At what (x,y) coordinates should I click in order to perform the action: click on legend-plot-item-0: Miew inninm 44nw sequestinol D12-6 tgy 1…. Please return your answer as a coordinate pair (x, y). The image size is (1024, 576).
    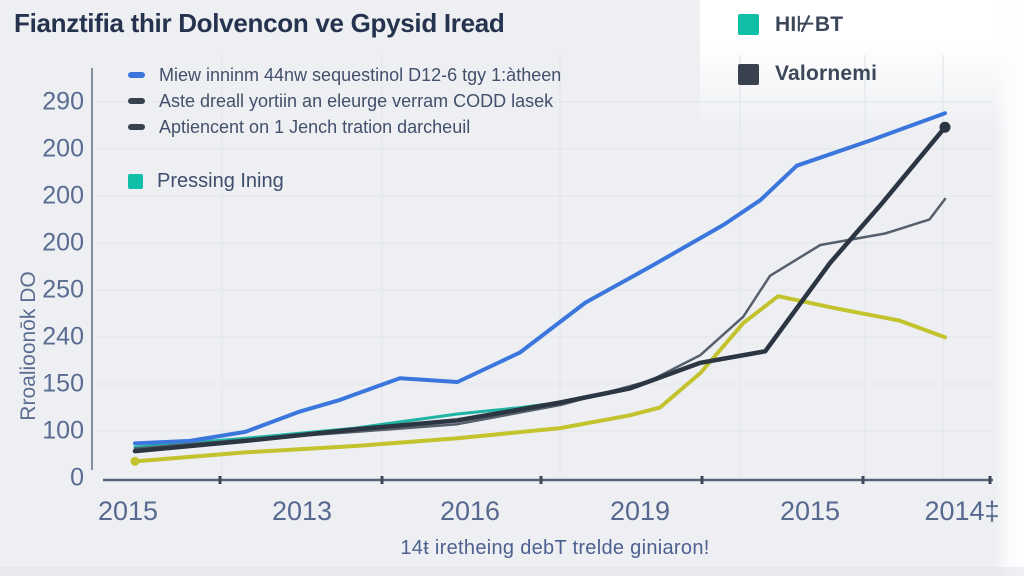
    Looking at the image, I should click on (428, 75).